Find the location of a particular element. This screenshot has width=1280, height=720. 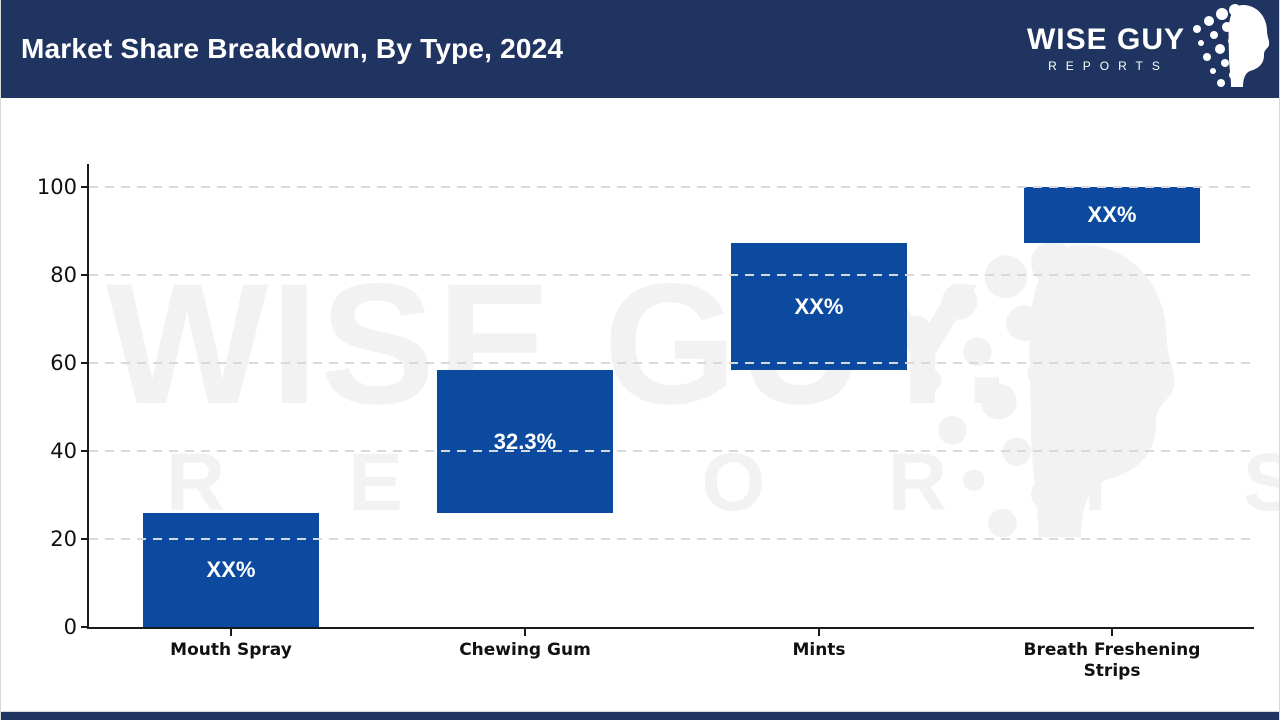

y-tick-label-40: 40 is located at coordinates (63, 451).